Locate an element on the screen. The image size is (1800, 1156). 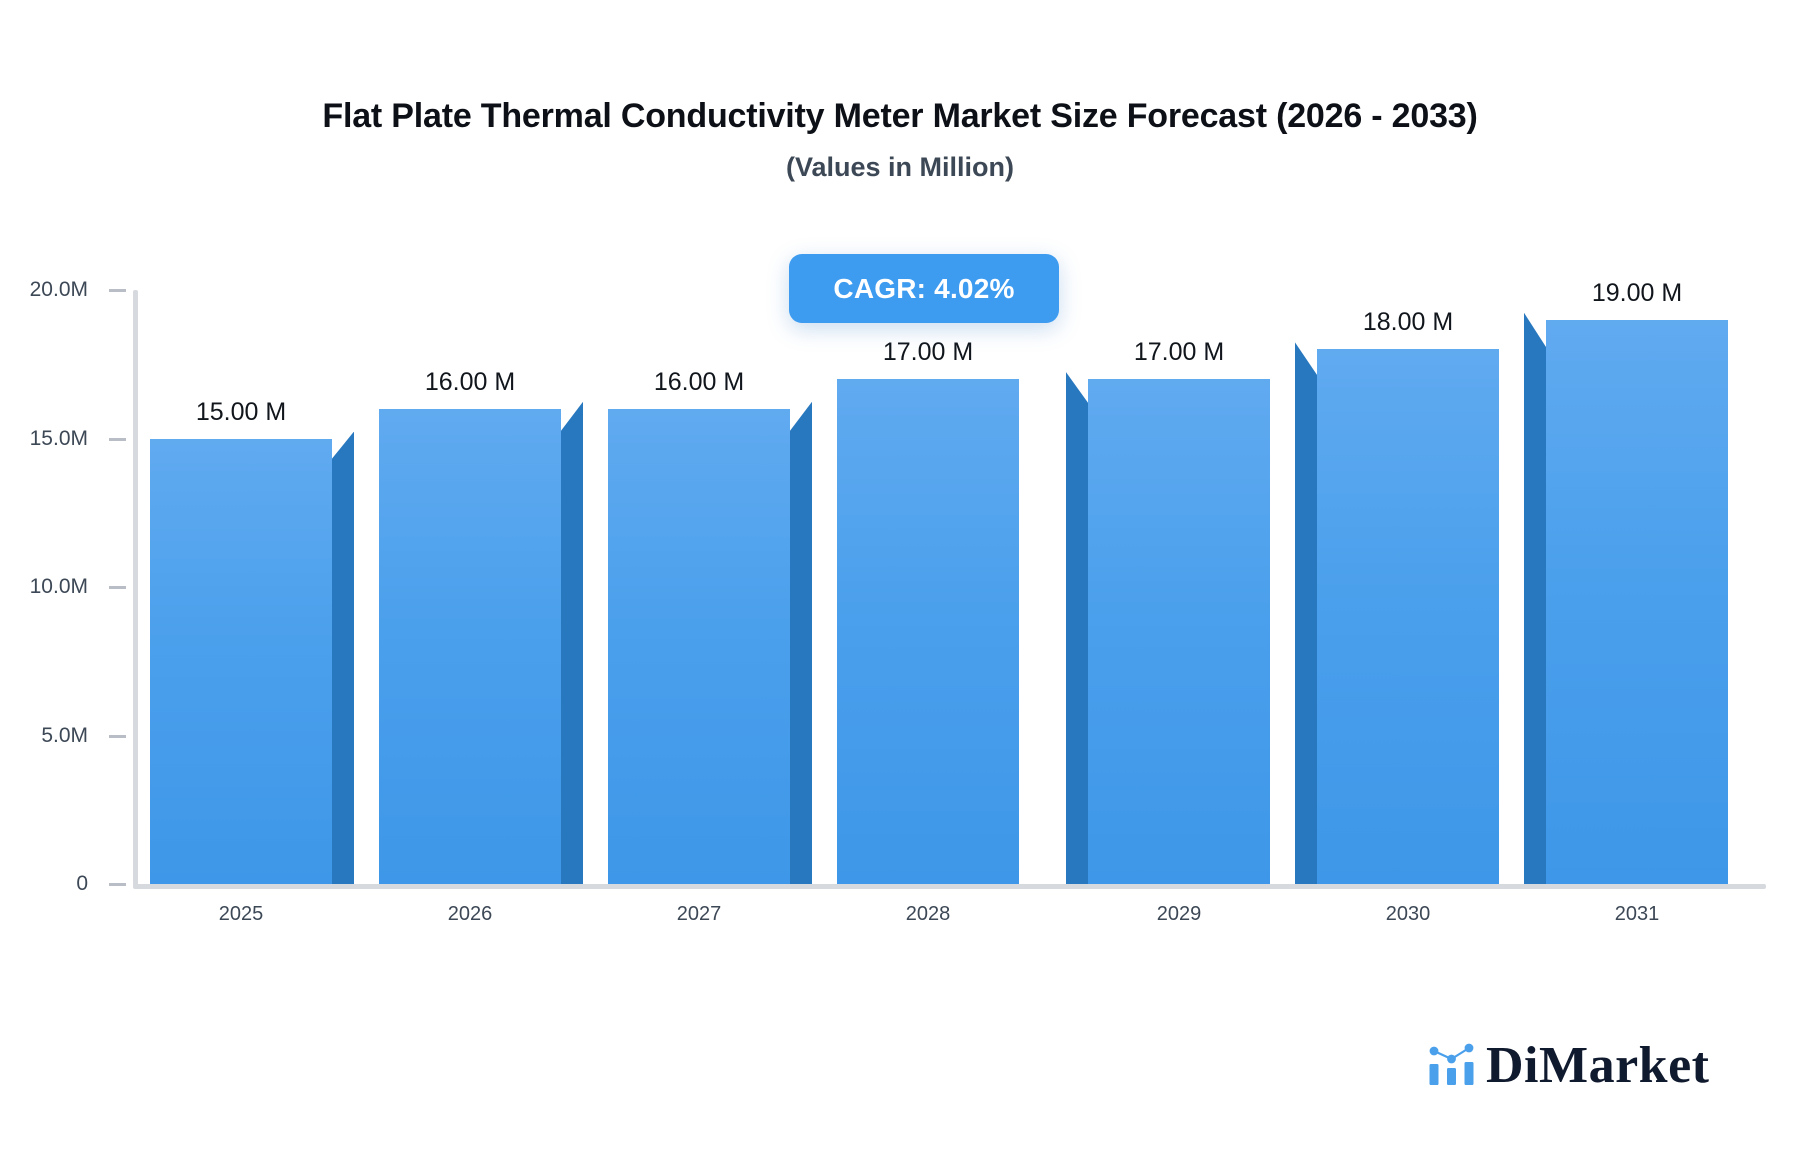
y-axis-tick-label: 10.0M is located at coordinates (58, 586).